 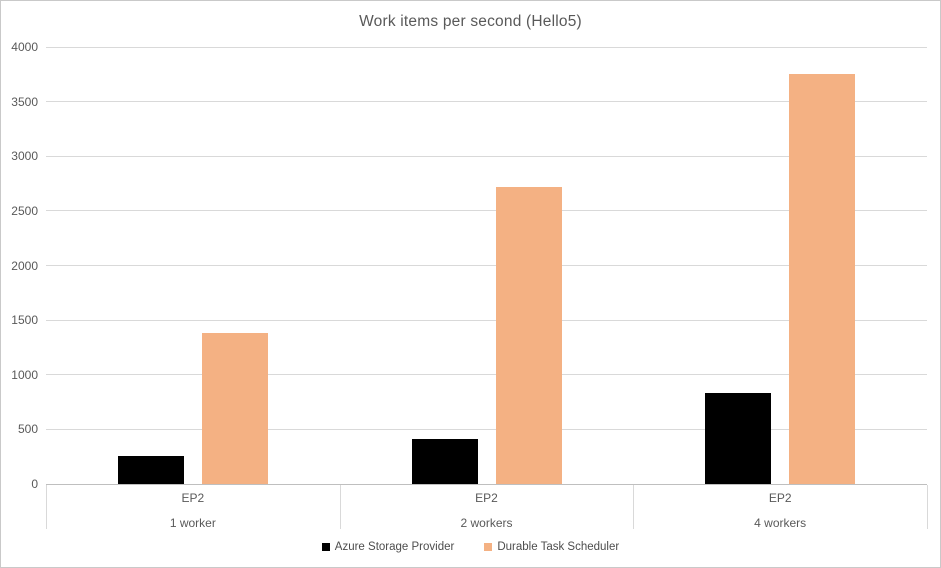 I want to click on y-axis-tick-label: 4000, so click(x=24, y=47).